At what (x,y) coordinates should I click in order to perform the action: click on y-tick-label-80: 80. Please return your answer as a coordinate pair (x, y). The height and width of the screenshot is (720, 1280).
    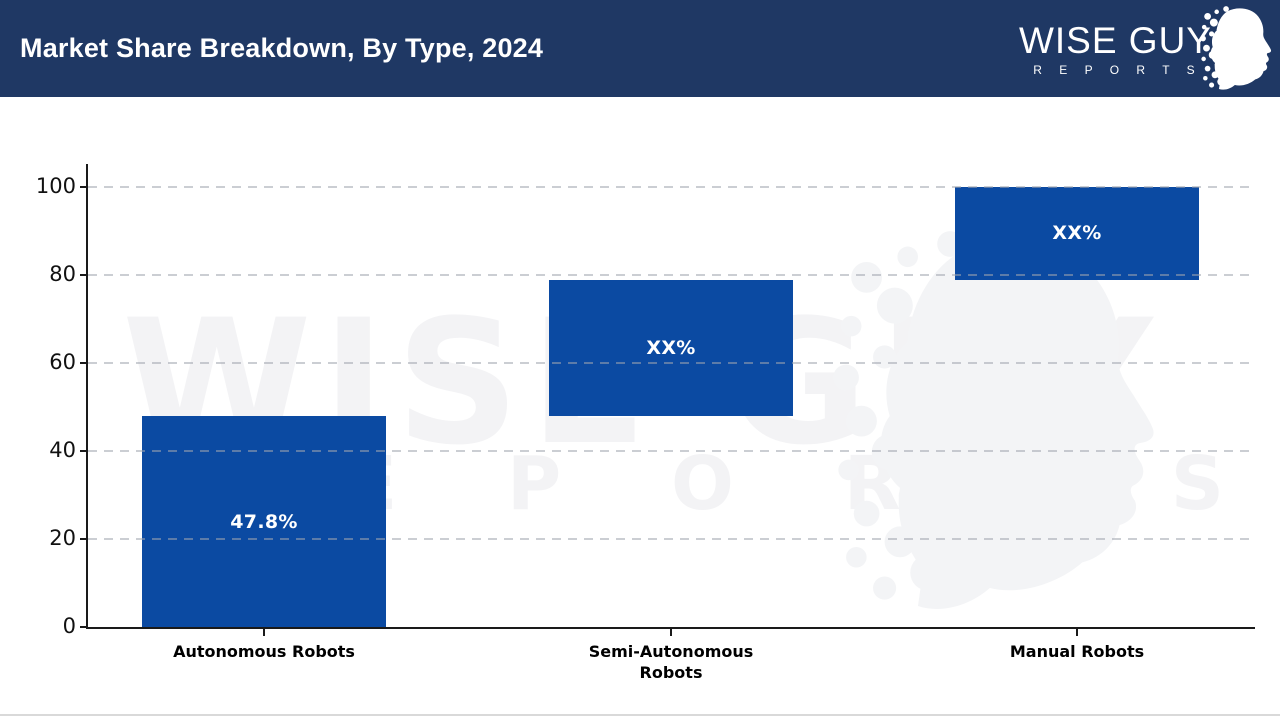
    Looking at the image, I should click on (62, 273).